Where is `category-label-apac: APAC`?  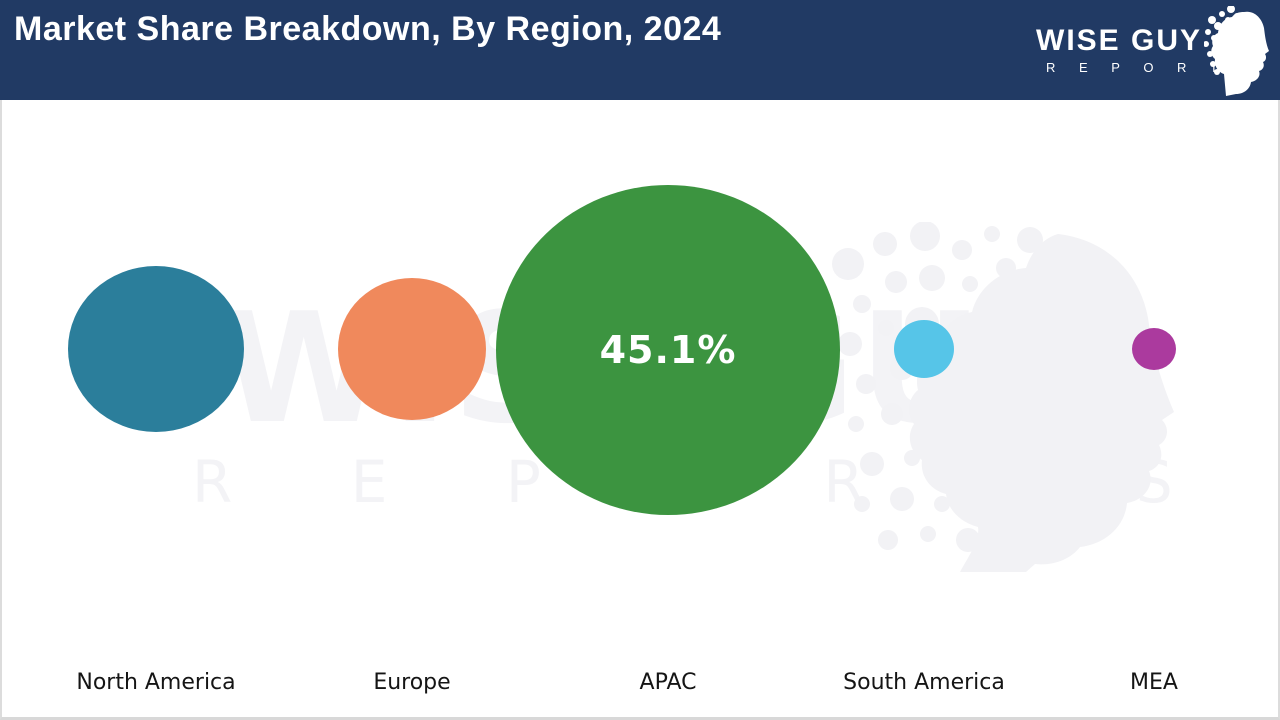
category-label-apac: APAC is located at coordinates (668, 682).